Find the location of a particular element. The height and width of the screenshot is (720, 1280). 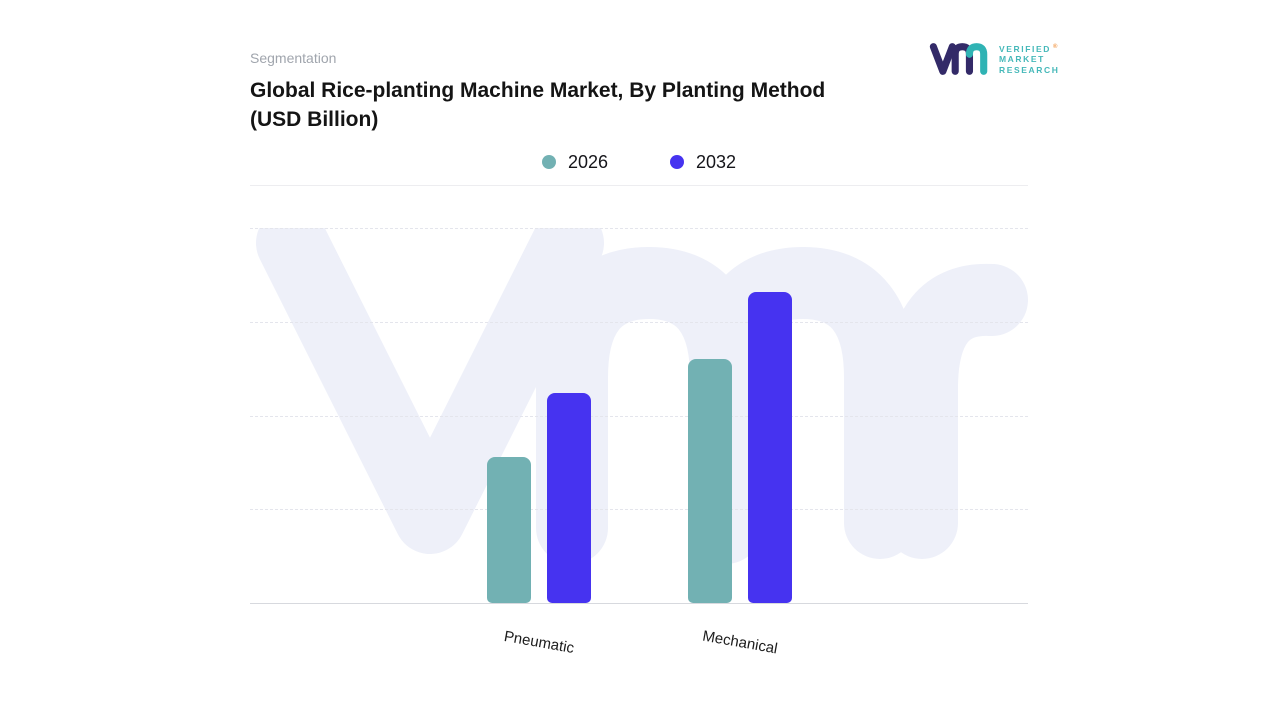

registered-mark: ® is located at coordinates (1056, 46).